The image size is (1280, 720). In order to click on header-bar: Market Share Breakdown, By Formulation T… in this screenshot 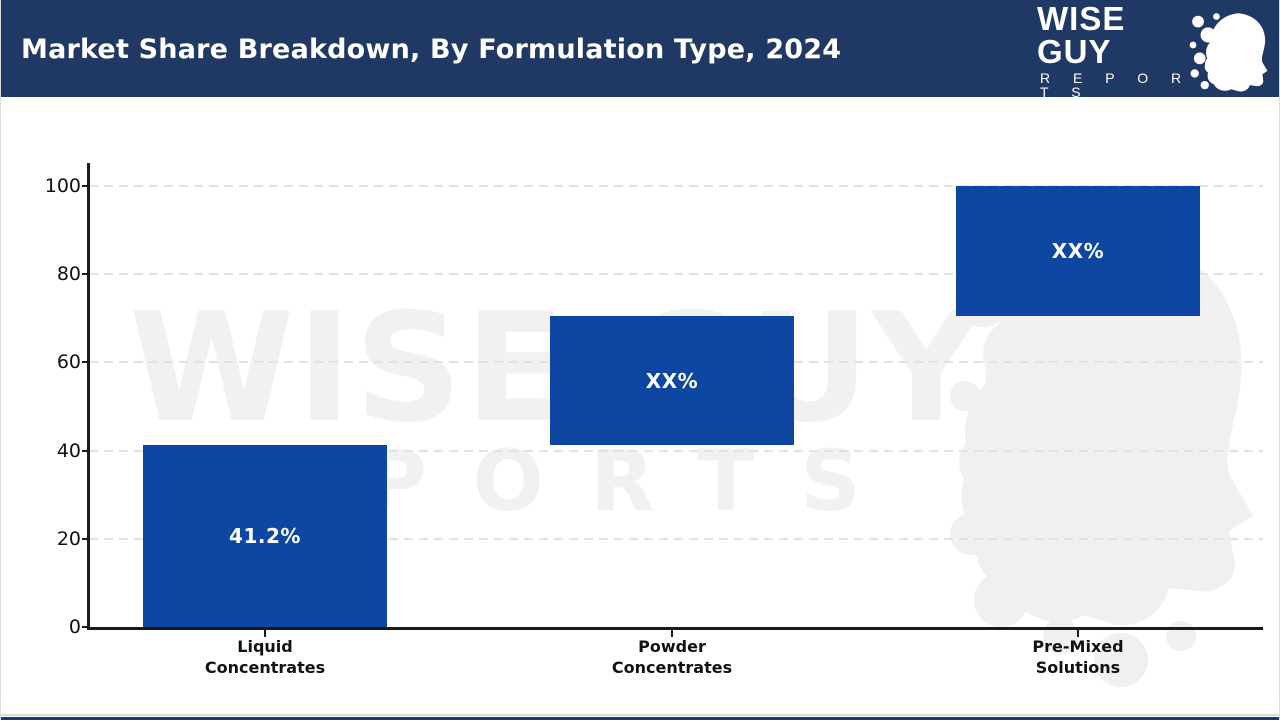, I will do `click(640, 49)`.